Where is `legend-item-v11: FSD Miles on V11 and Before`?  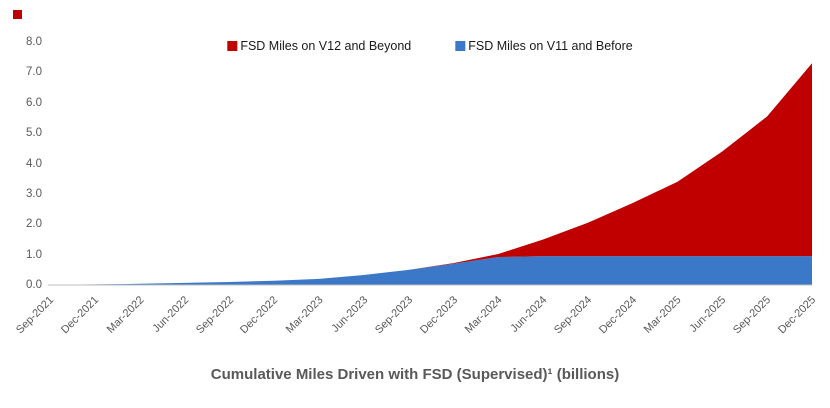 legend-item-v11: FSD Miles on V11 and Before is located at coordinates (544, 46).